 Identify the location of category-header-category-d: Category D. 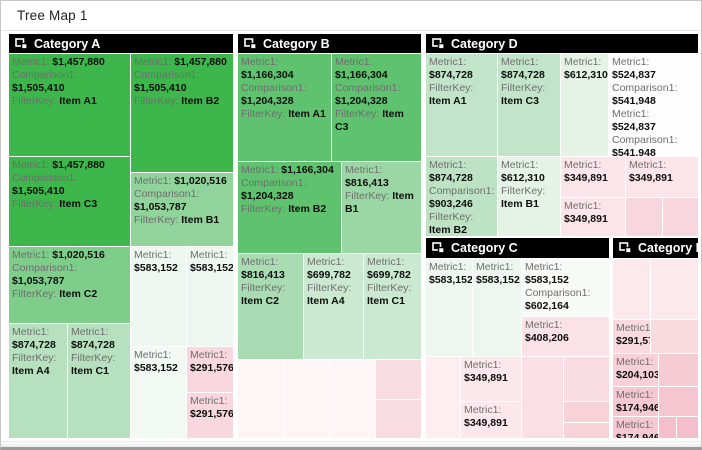
(562, 43).